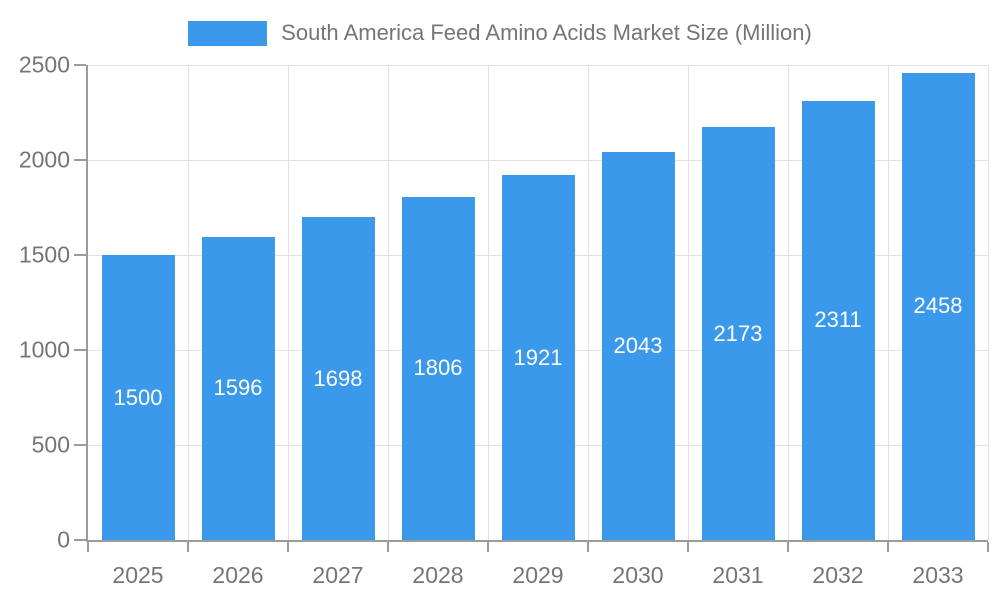  Describe the element at coordinates (228, 33) in the screenshot. I see `legend-swatch` at that location.